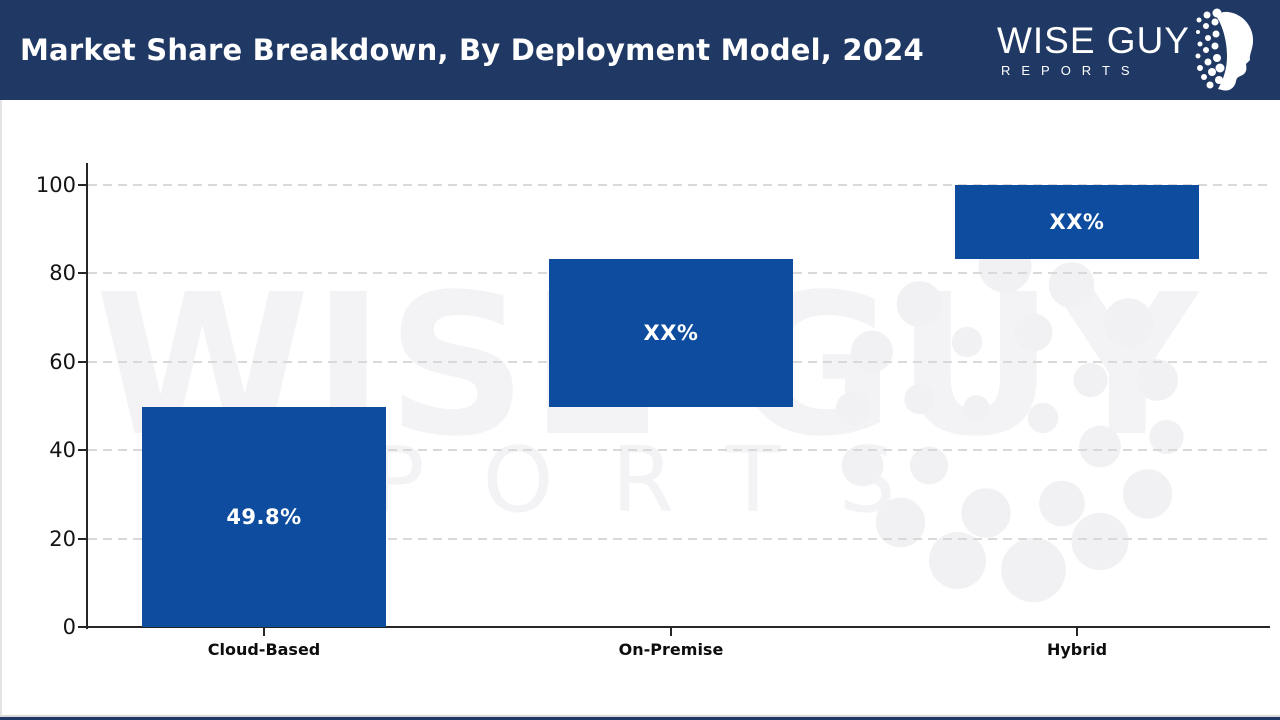 The image size is (1280, 720). I want to click on footer-bar, so click(640, 718).